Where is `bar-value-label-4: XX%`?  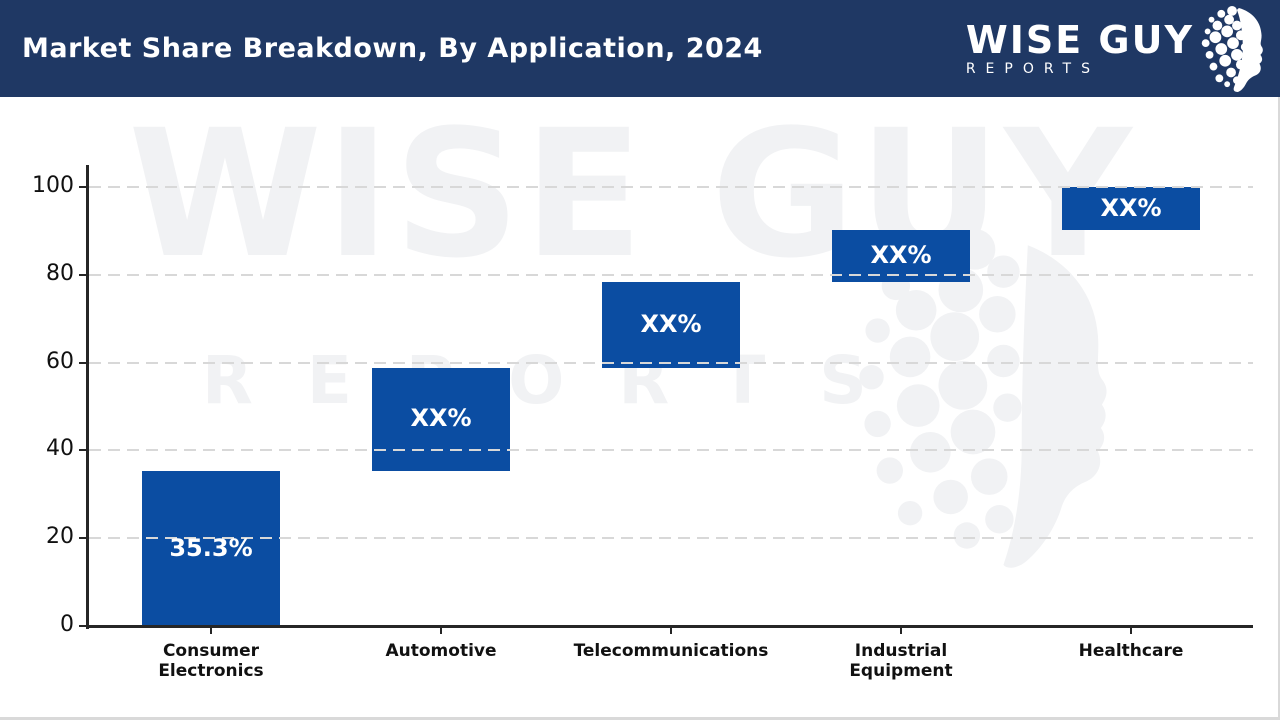
bar-value-label-4: XX% is located at coordinates (901, 255).